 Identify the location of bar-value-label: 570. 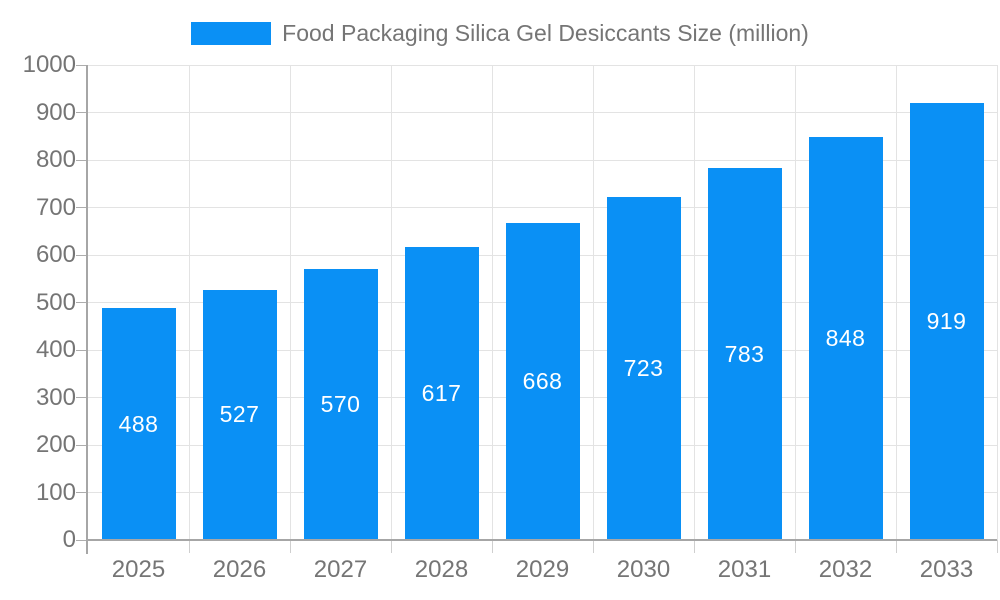
(340, 404).